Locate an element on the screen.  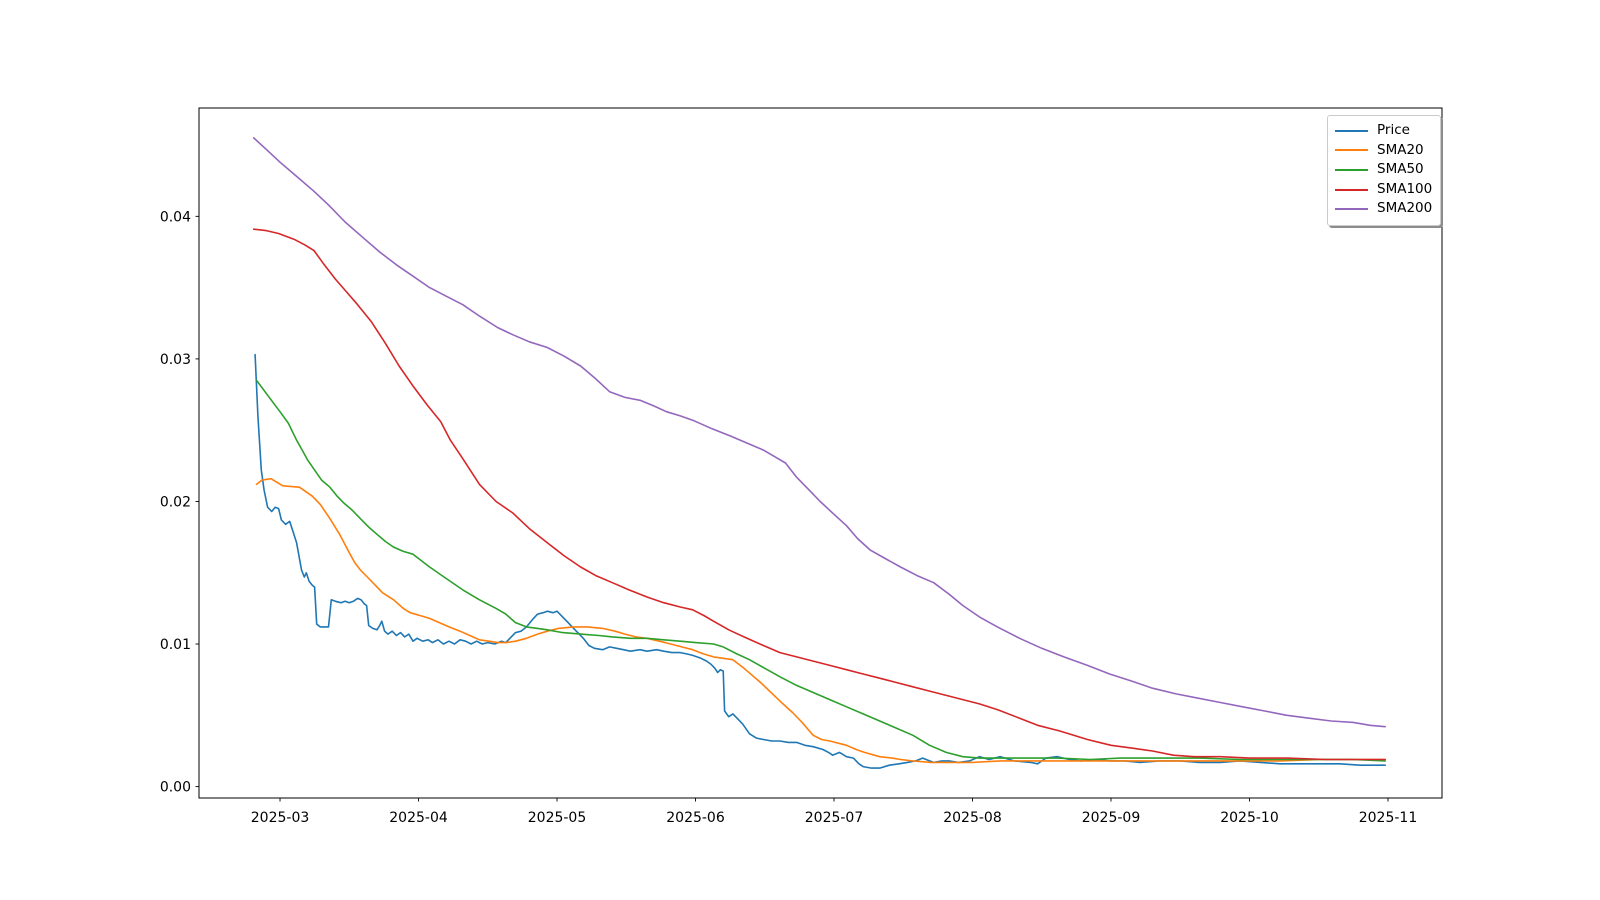
legend-entry-sma100: SMA100 is located at coordinates (1382, 190).